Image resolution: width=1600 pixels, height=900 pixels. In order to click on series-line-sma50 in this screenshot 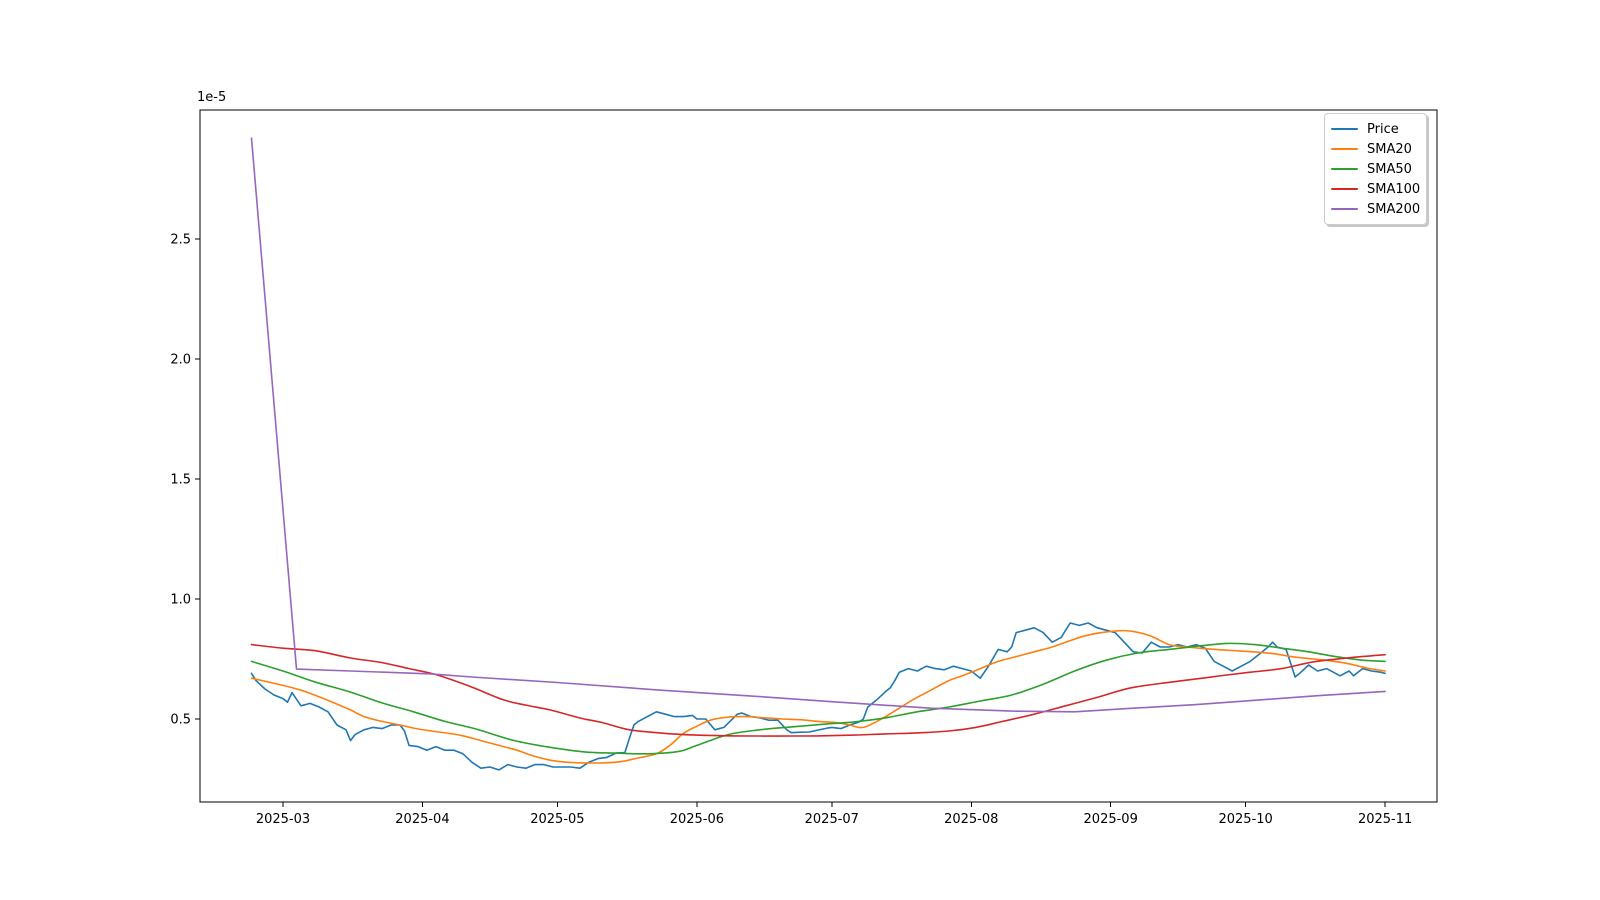, I will do `click(818, 698)`.